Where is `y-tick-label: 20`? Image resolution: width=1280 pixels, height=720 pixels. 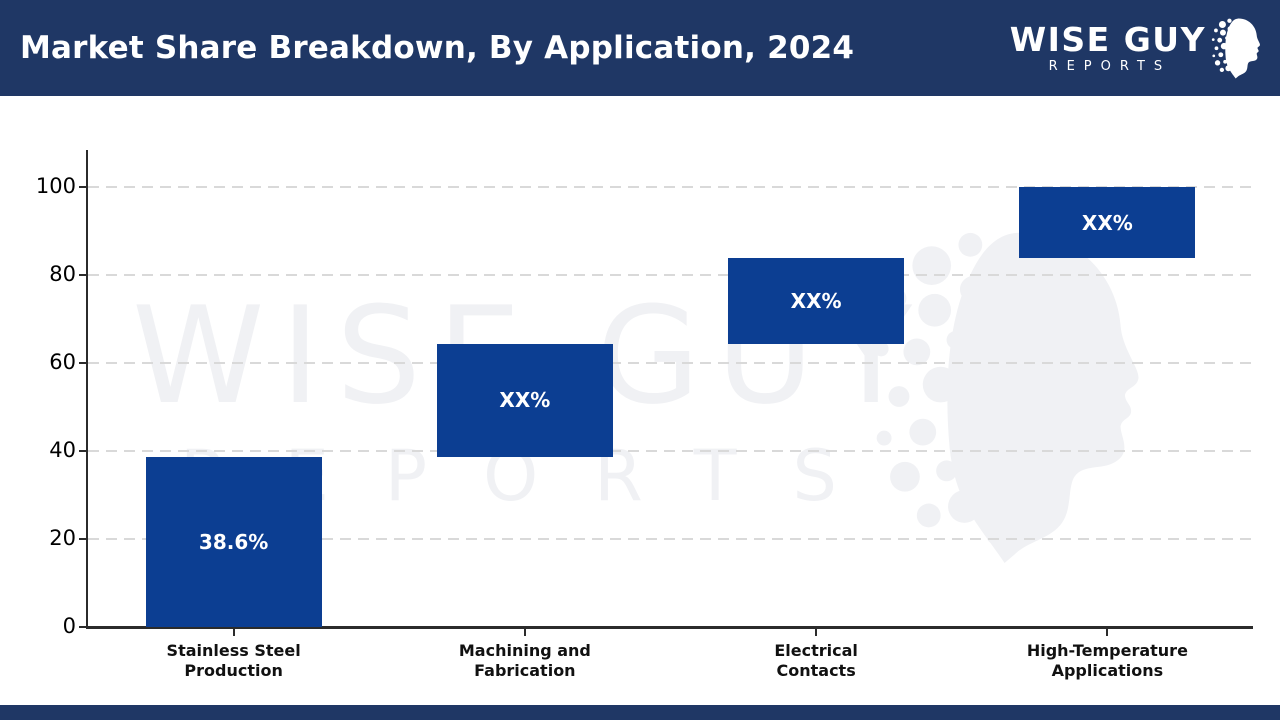
y-tick-label: 20 is located at coordinates (62, 538).